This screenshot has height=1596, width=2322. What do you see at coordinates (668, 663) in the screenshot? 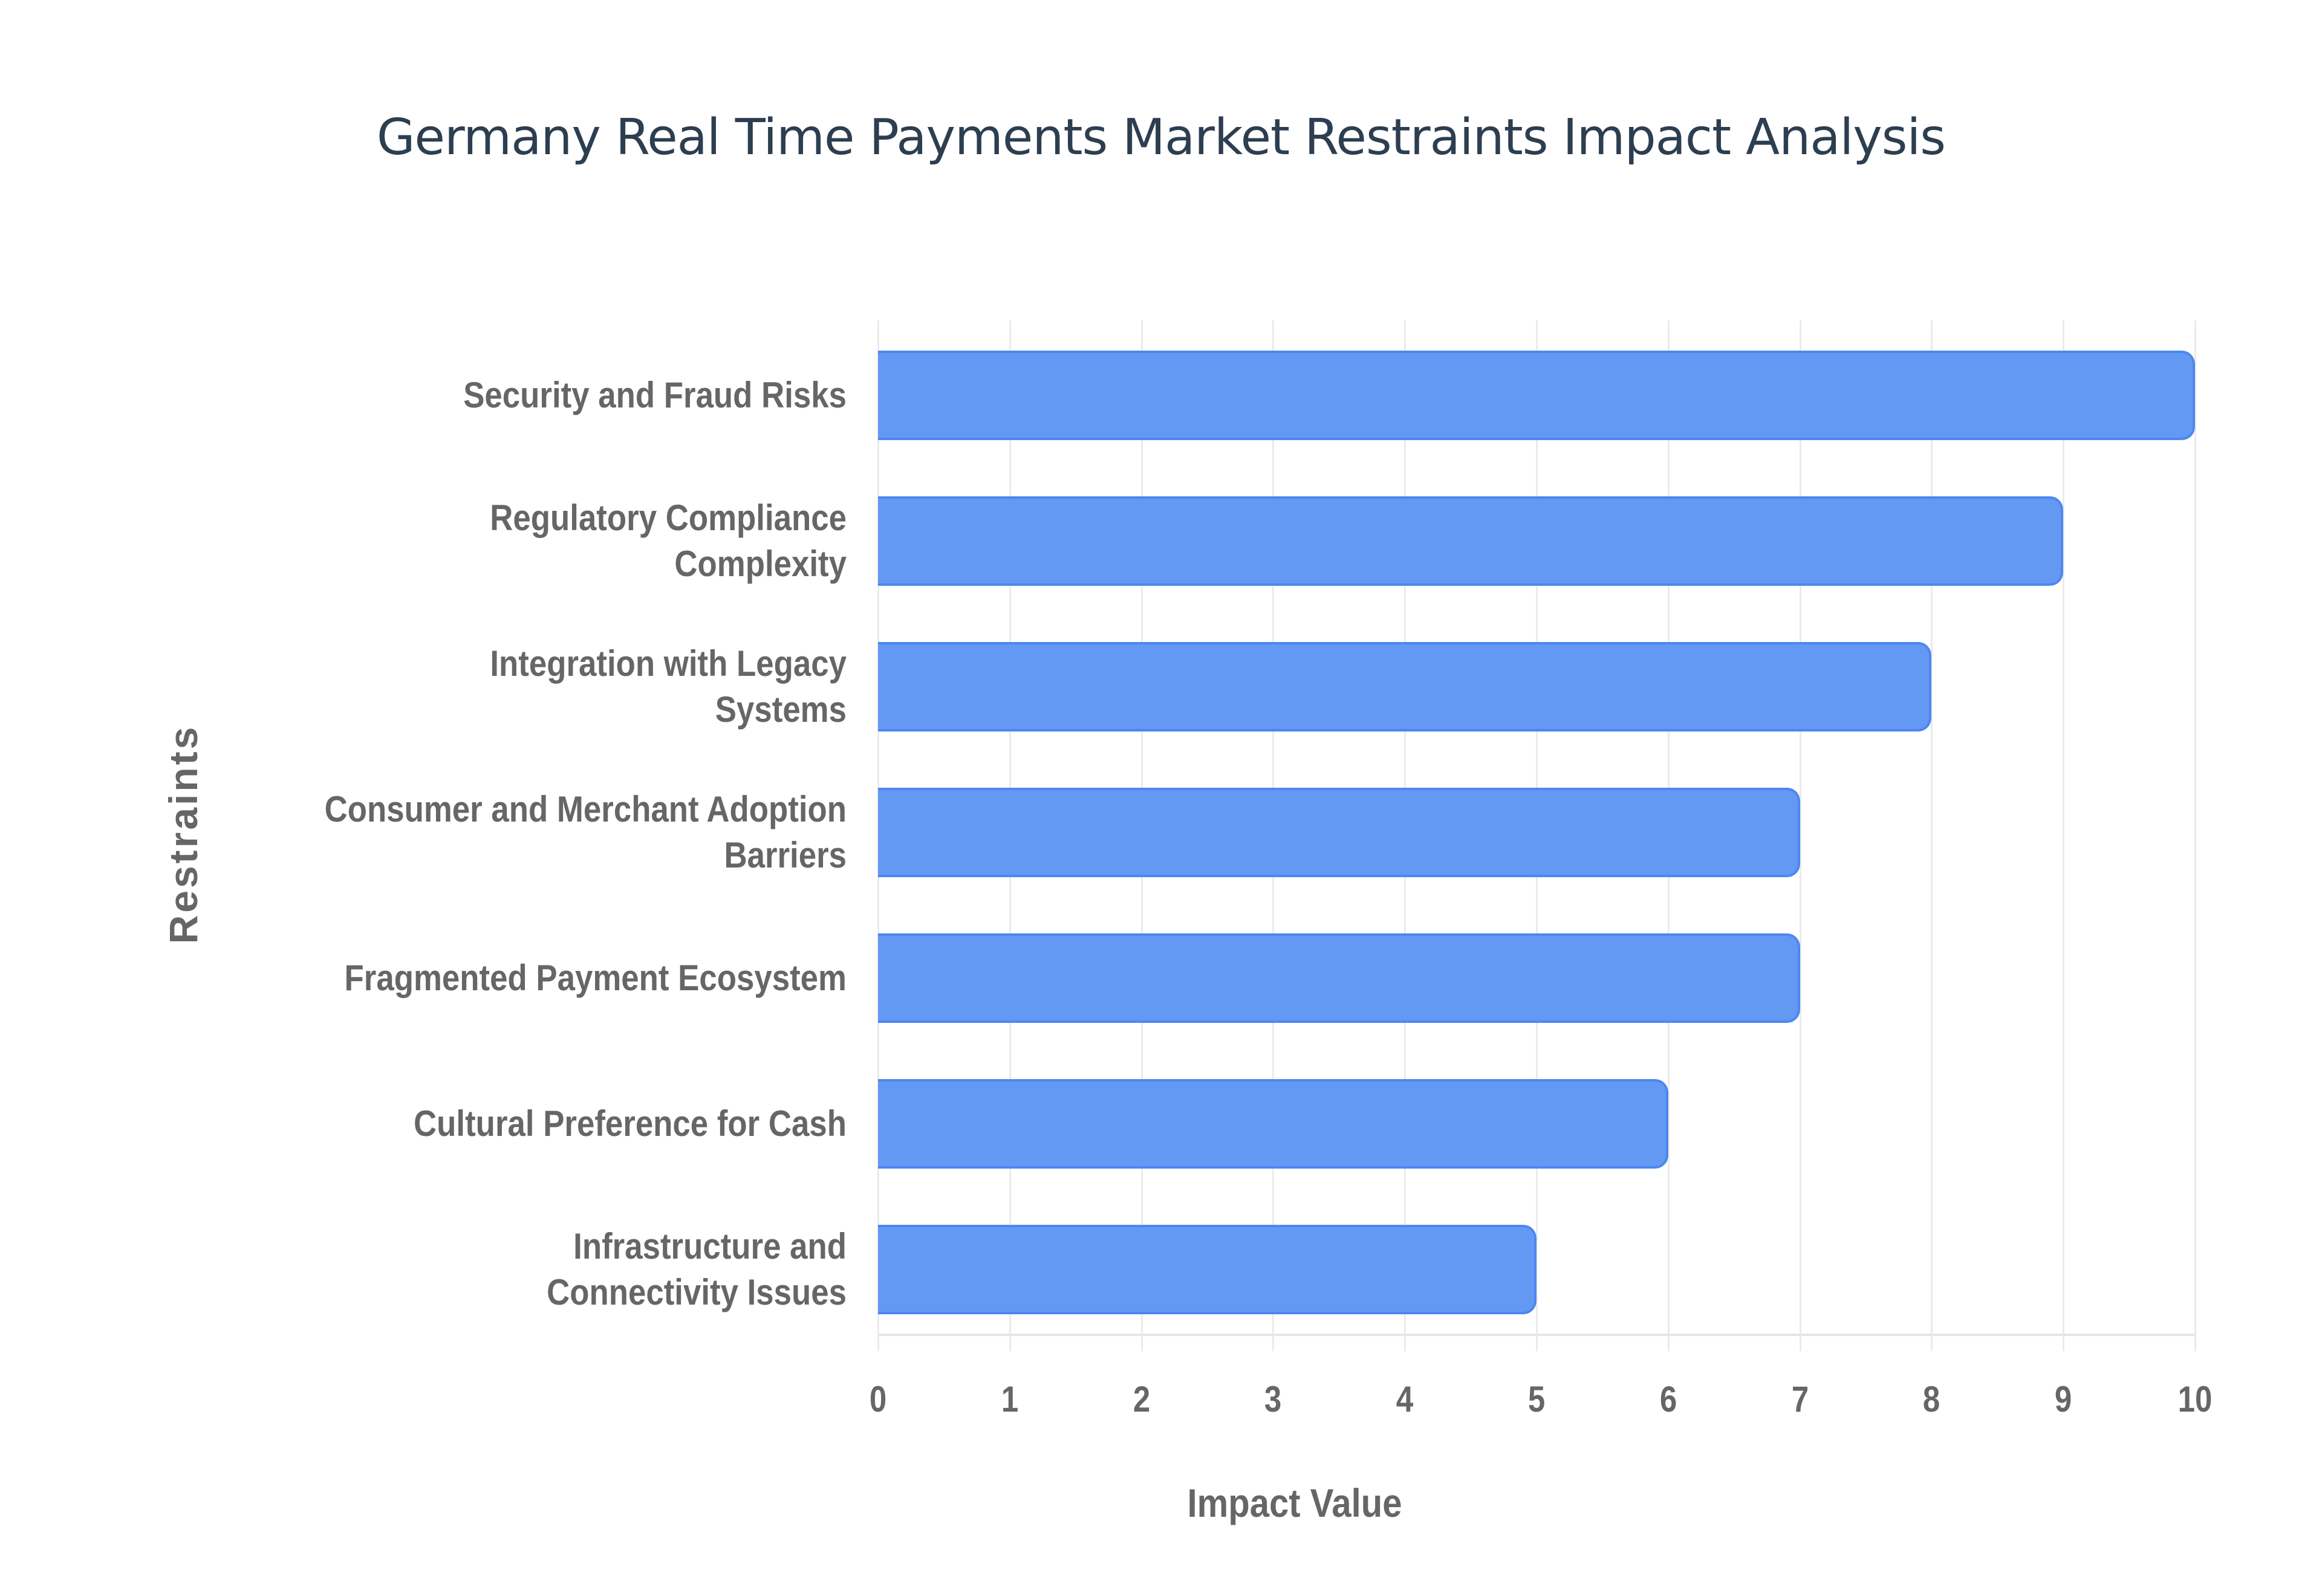
I see `label-line: Integration with Legacy` at bounding box center [668, 663].